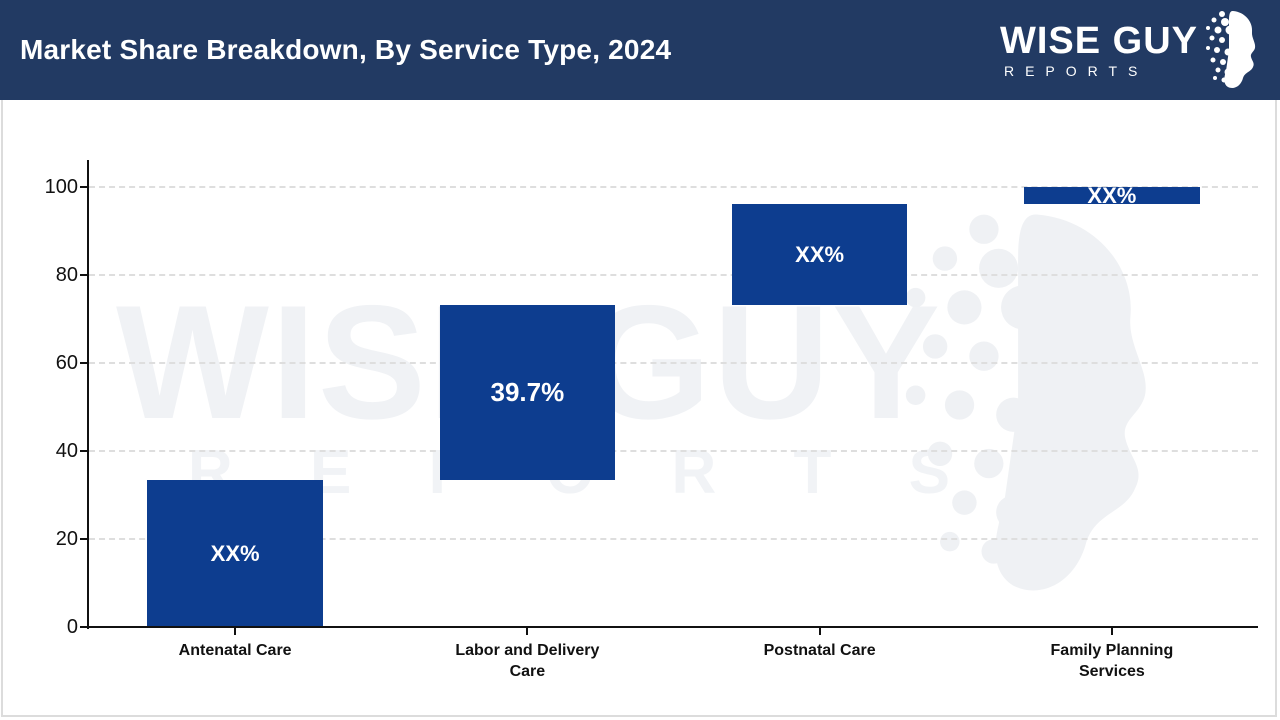  I want to click on y-axis-tick-label: 60, so click(66, 363).